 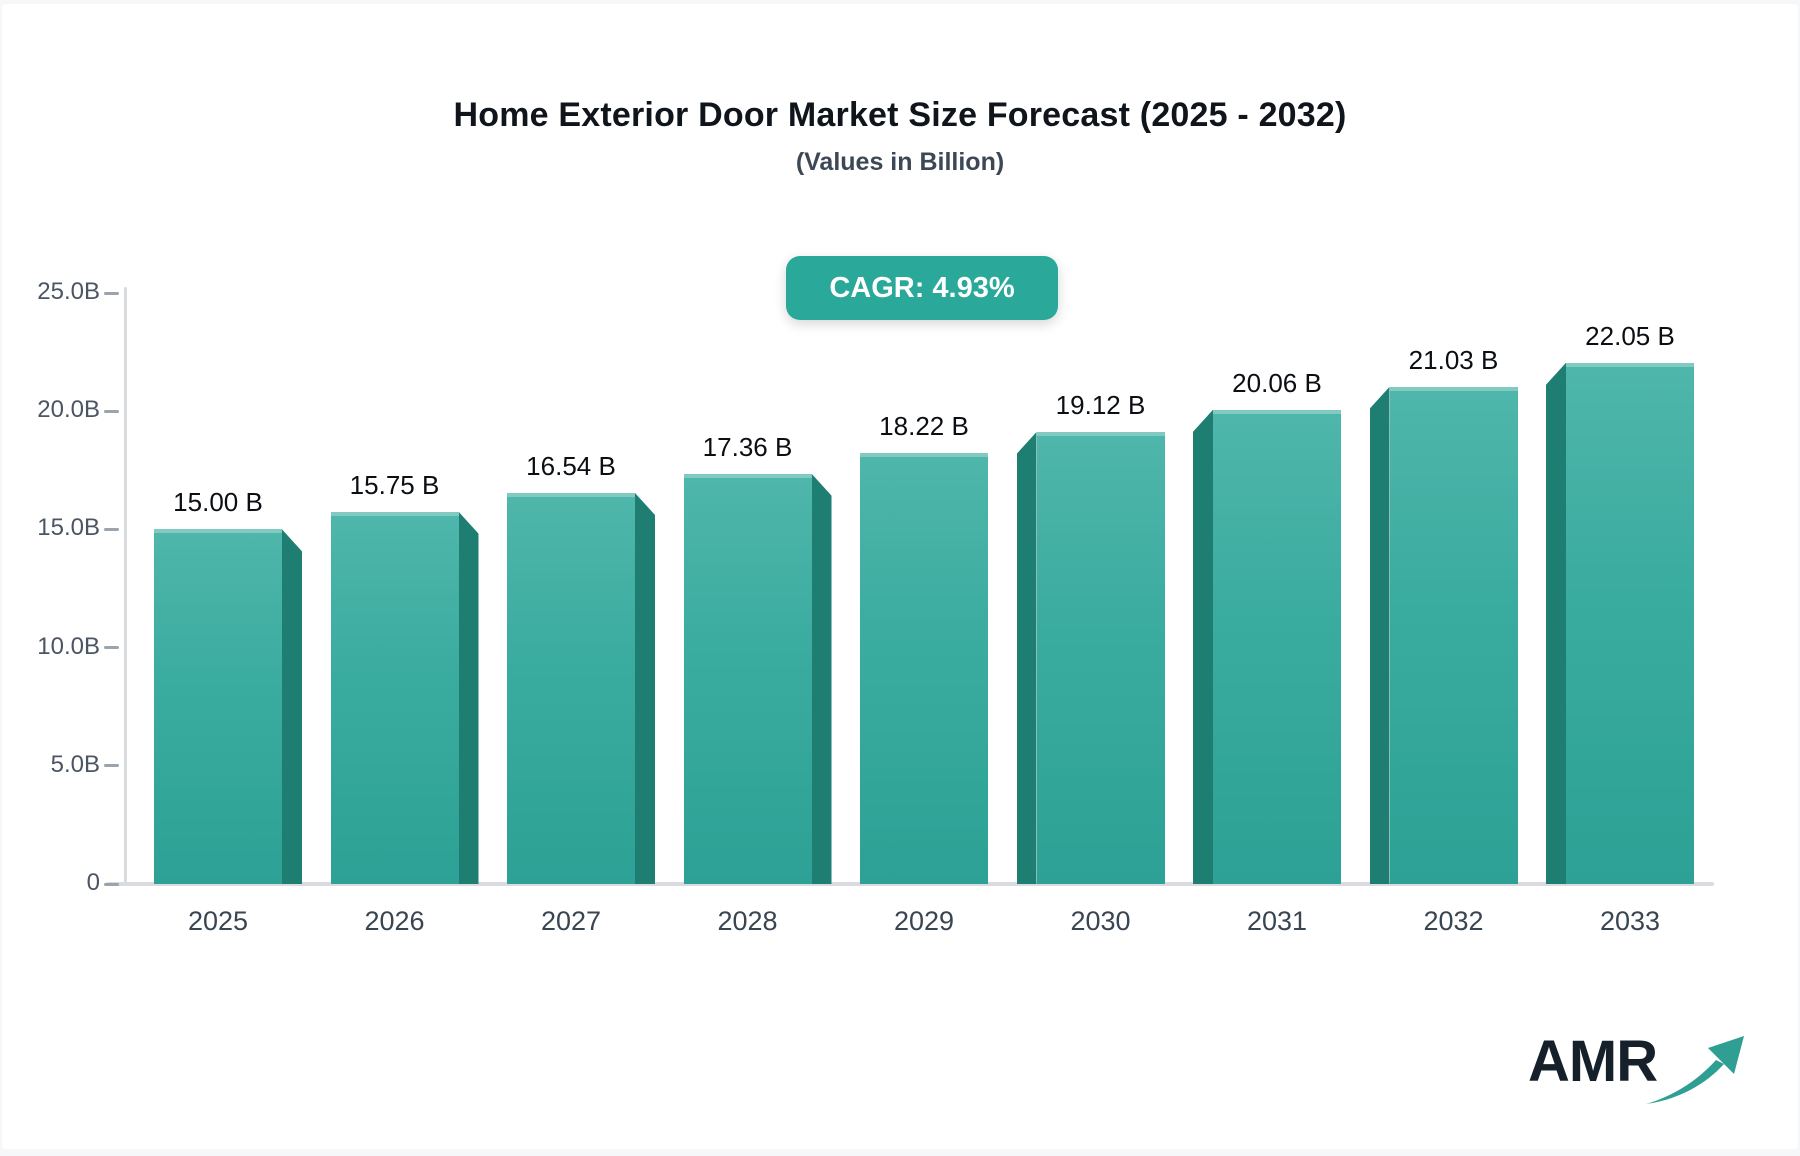 What do you see at coordinates (1026, 658) in the screenshot?
I see `bar-side-2030` at bounding box center [1026, 658].